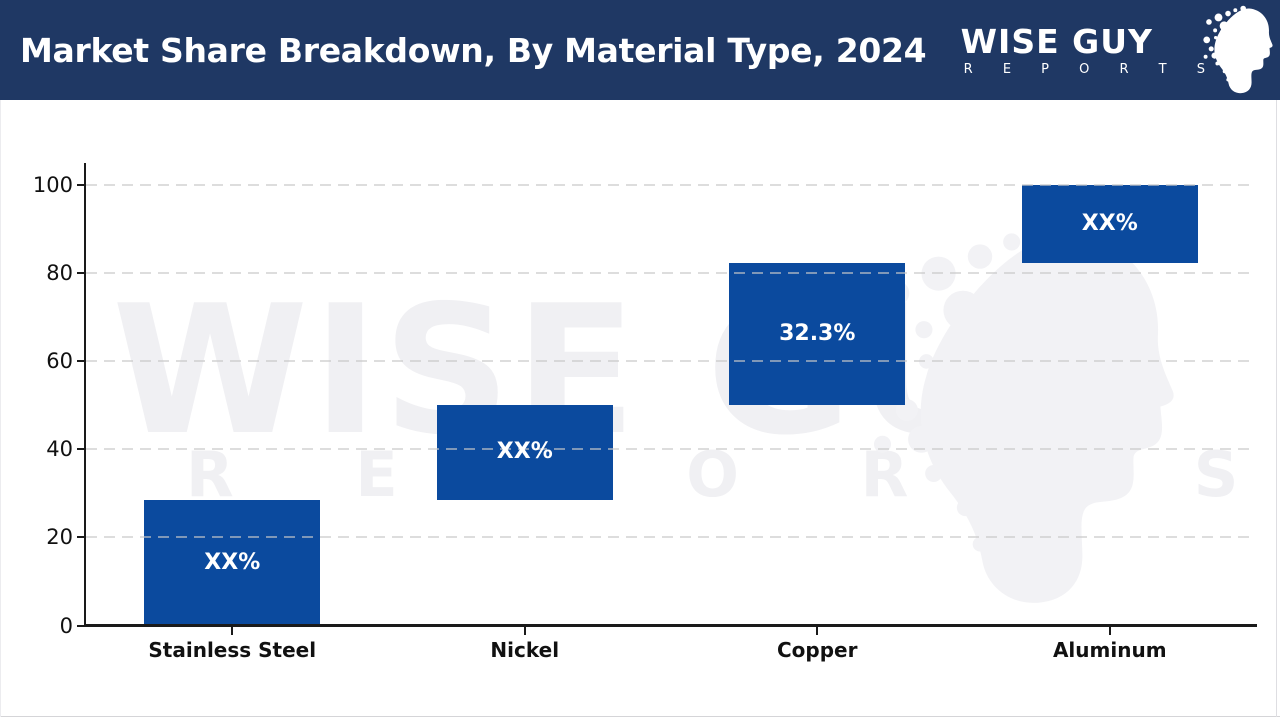 The image size is (1280, 720). Describe the element at coordinates (1238, 49) in the screenshot. I see `brand-head-icon` at that location.